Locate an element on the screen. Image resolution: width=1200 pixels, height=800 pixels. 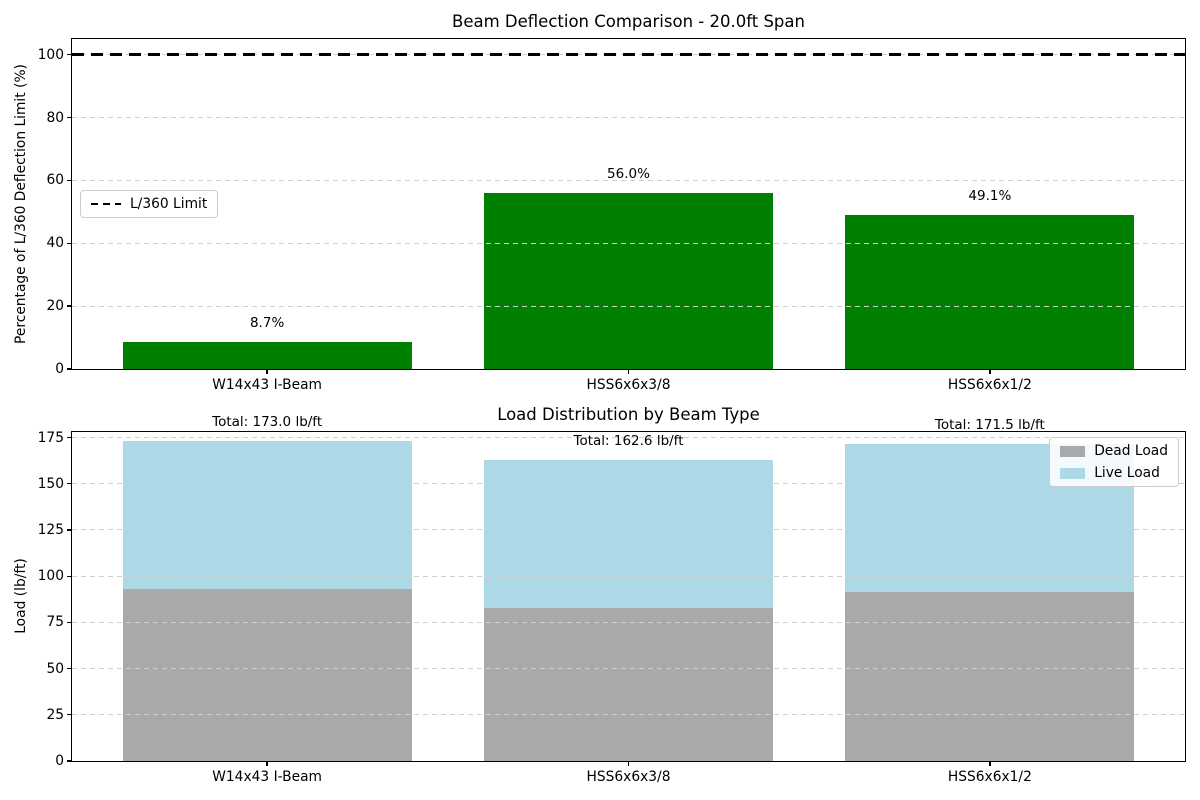
y-tick-label: 20 is located at coordinates (55, 306).